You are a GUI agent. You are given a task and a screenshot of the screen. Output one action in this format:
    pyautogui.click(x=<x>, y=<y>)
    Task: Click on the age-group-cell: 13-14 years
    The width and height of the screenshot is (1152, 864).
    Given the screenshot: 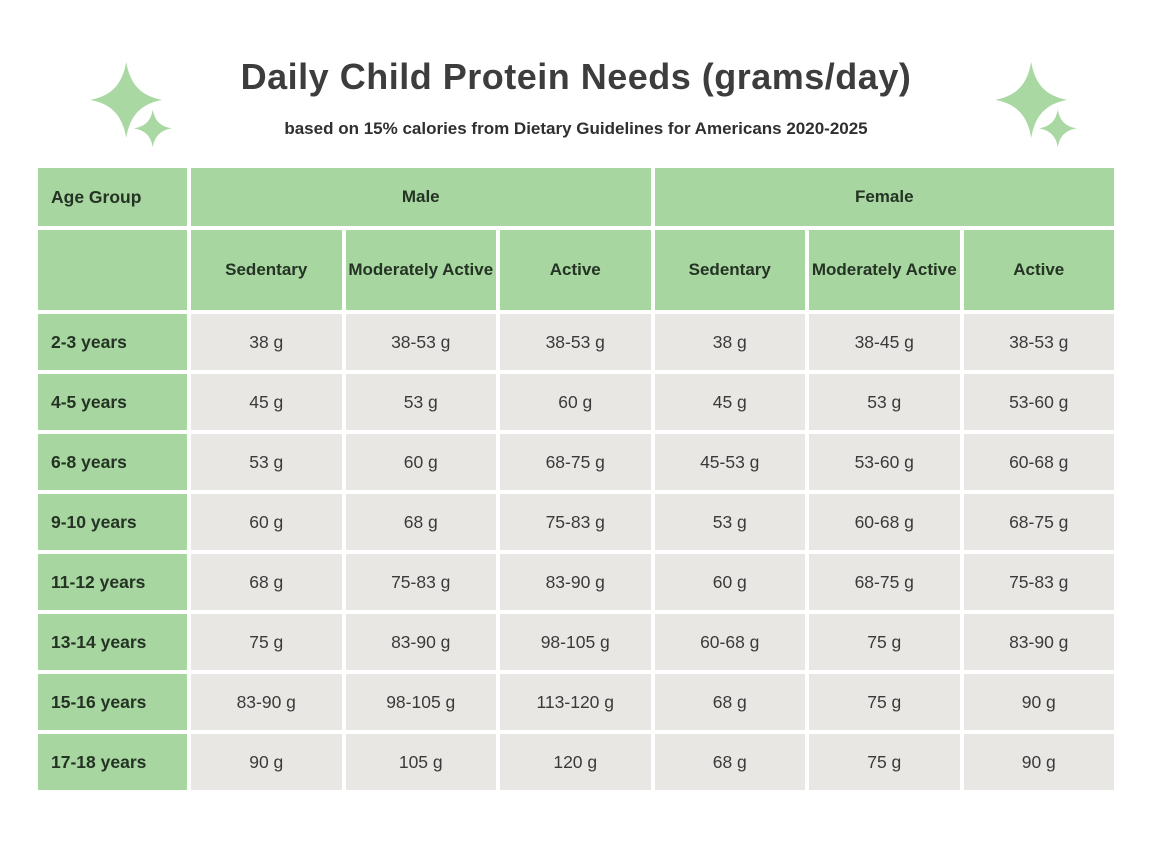 What is the action you would take?
    pyautogui.click(x=112, y=642)
    